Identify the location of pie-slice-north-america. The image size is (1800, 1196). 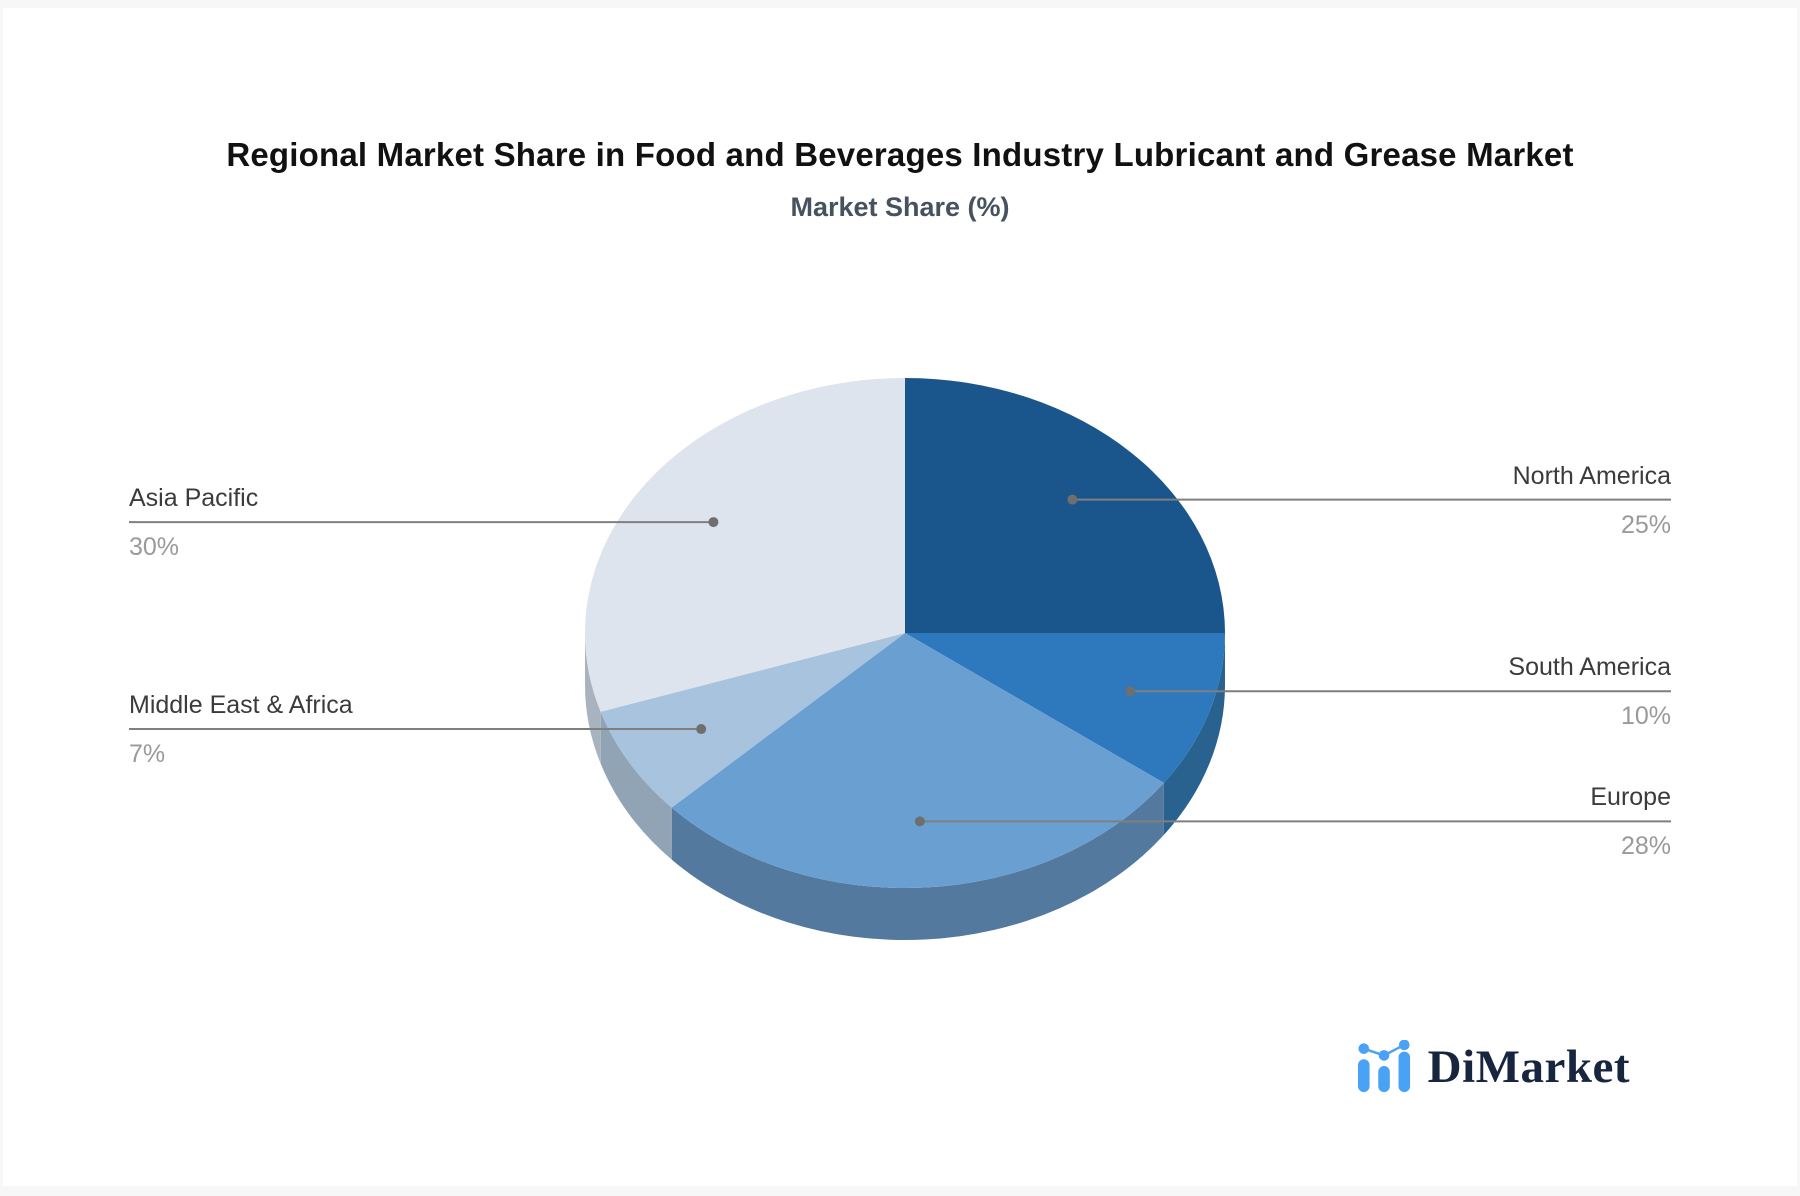
(1065, 505).